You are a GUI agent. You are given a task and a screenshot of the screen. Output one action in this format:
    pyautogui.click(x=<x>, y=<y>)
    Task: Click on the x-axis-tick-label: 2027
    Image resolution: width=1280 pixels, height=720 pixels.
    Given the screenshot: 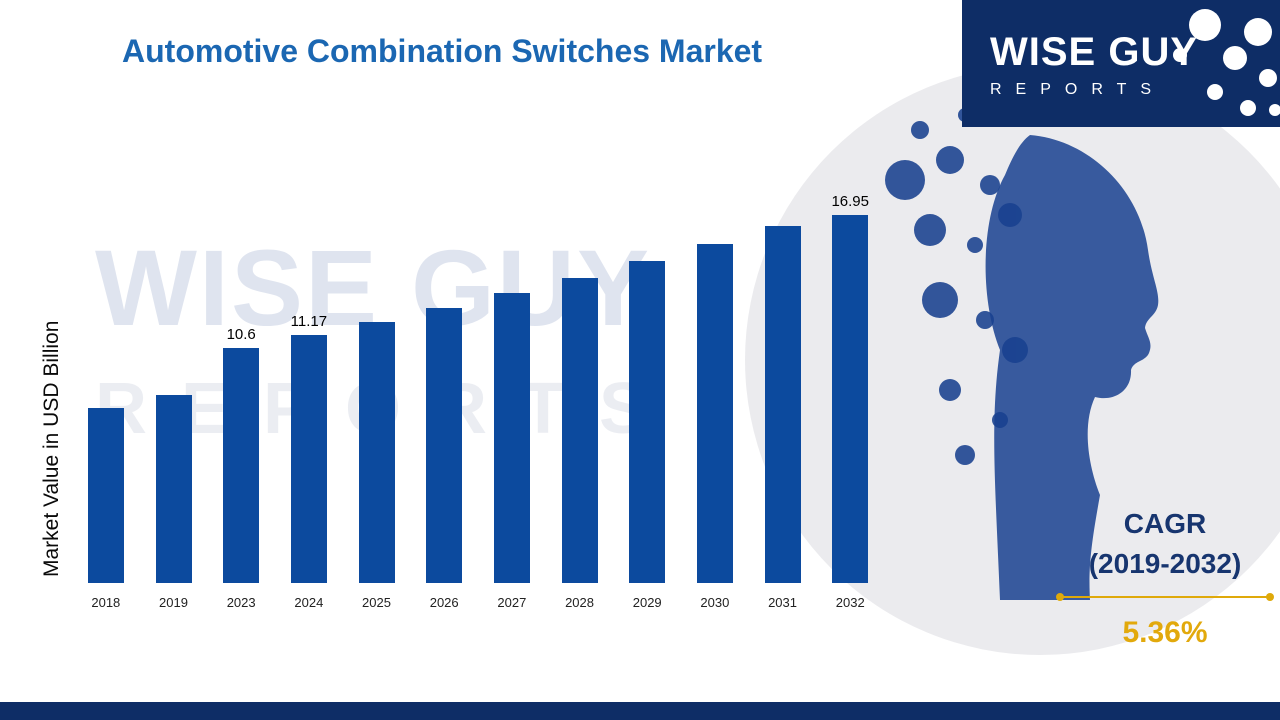 What is the action you would take?
    pyautogui.click(x=512, y=602)
    